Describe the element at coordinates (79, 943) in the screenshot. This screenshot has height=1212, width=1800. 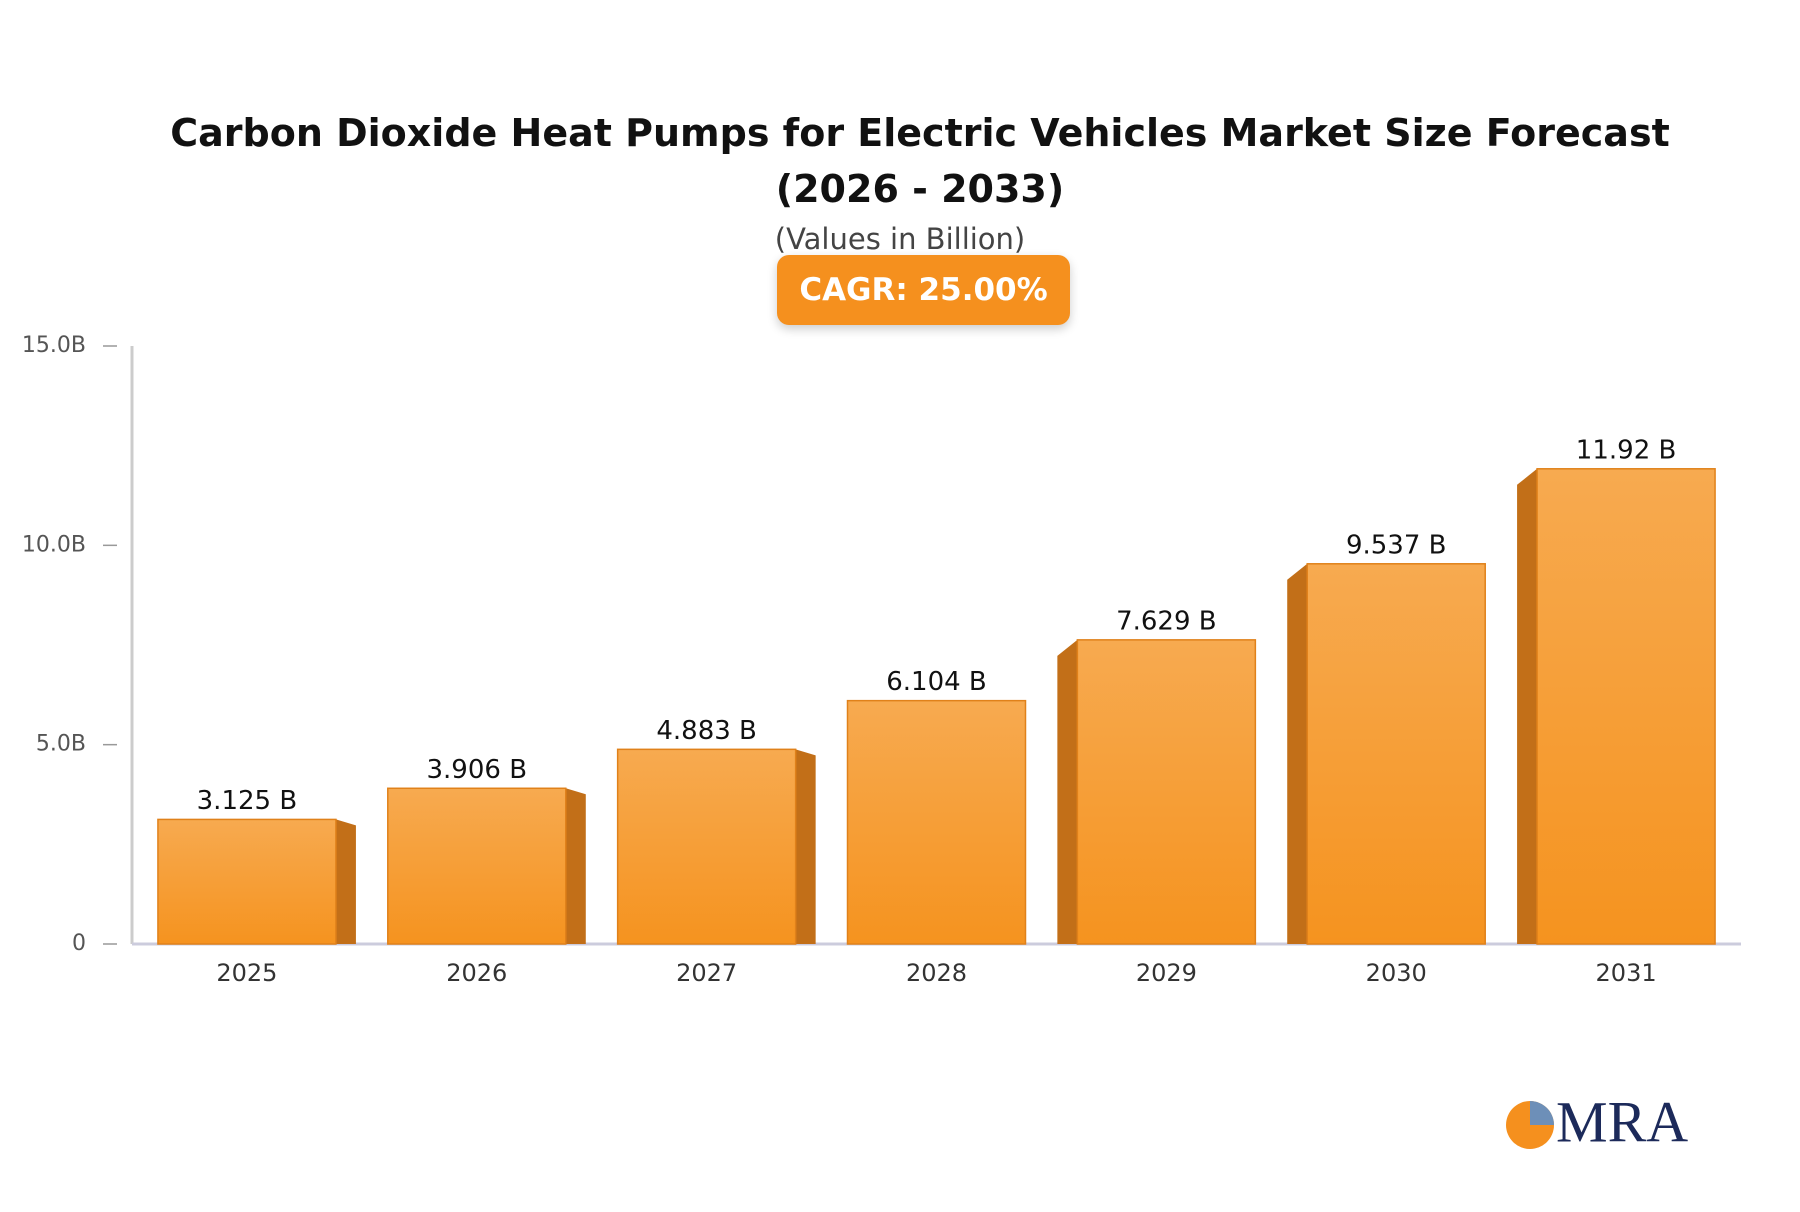
I see `y-tick-label: 0` at that location.